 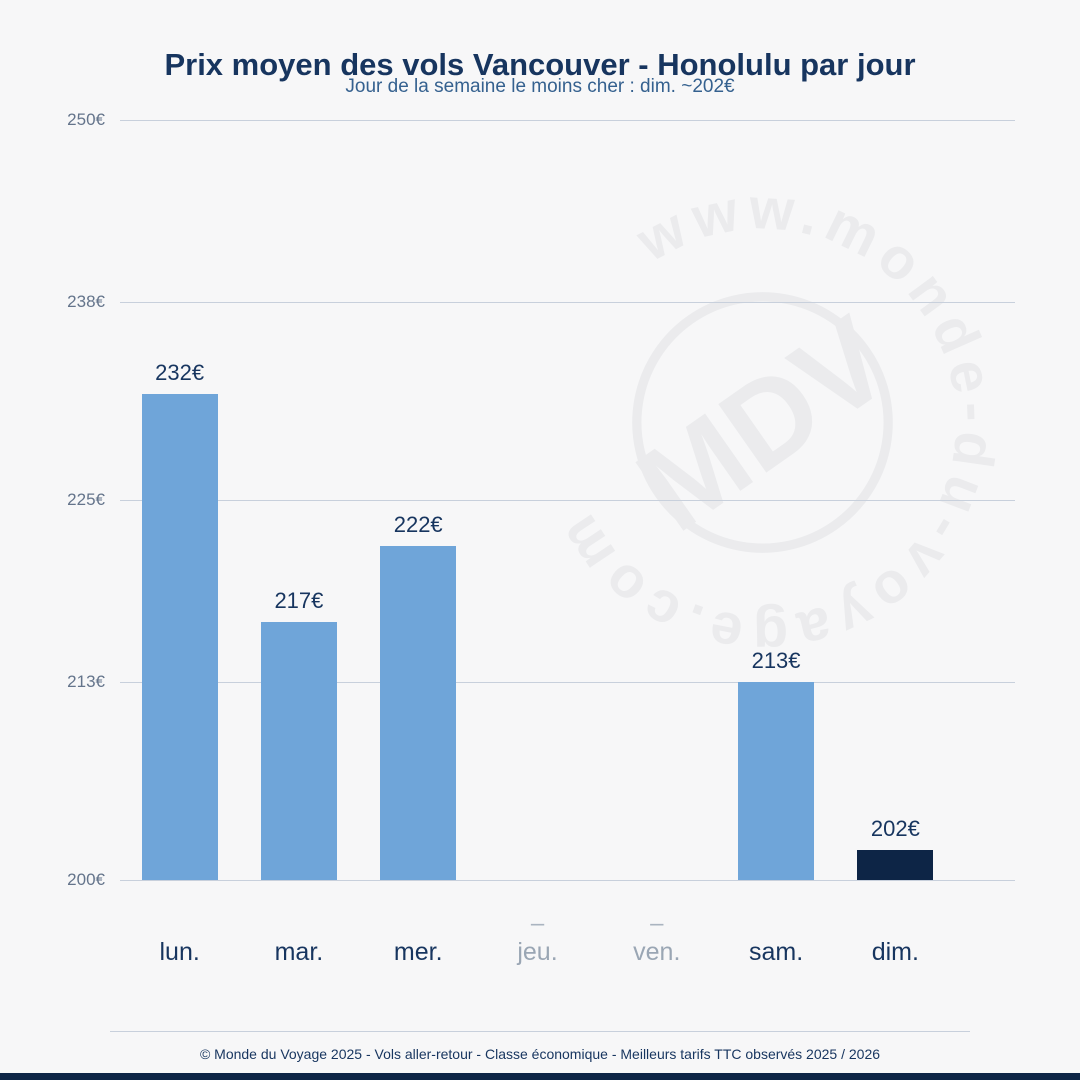 I want to click on ytick-200€: 200€, so click(x=86, y=879).